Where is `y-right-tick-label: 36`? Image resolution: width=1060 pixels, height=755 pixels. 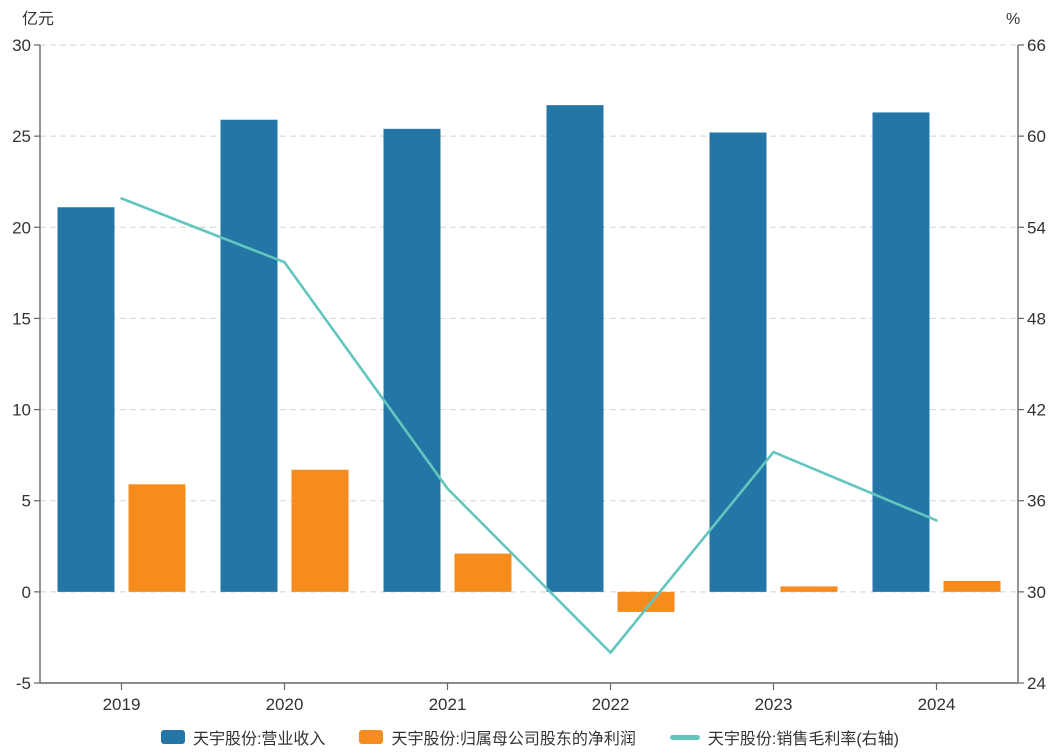 y-right-tick-label: 36 is located at coordinates (1036, 501).